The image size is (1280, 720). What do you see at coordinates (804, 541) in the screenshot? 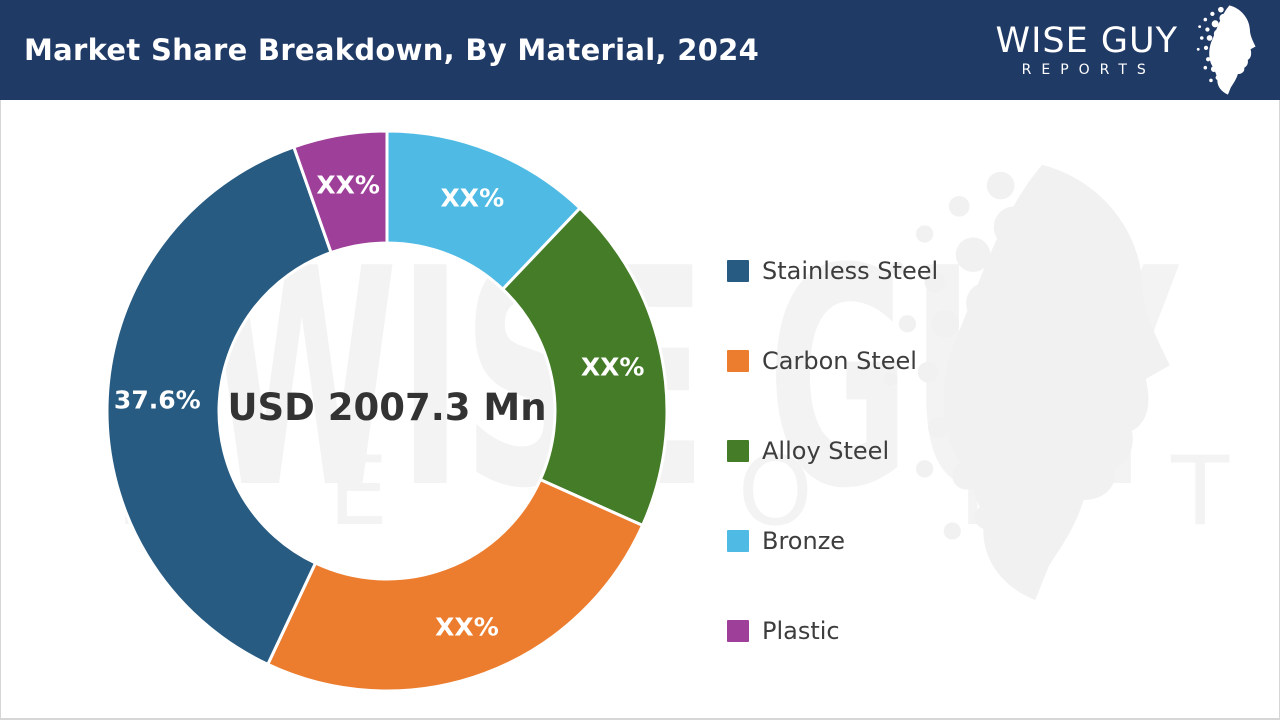
I see `legend-label: Bronze` at bounding box center [804, 541].